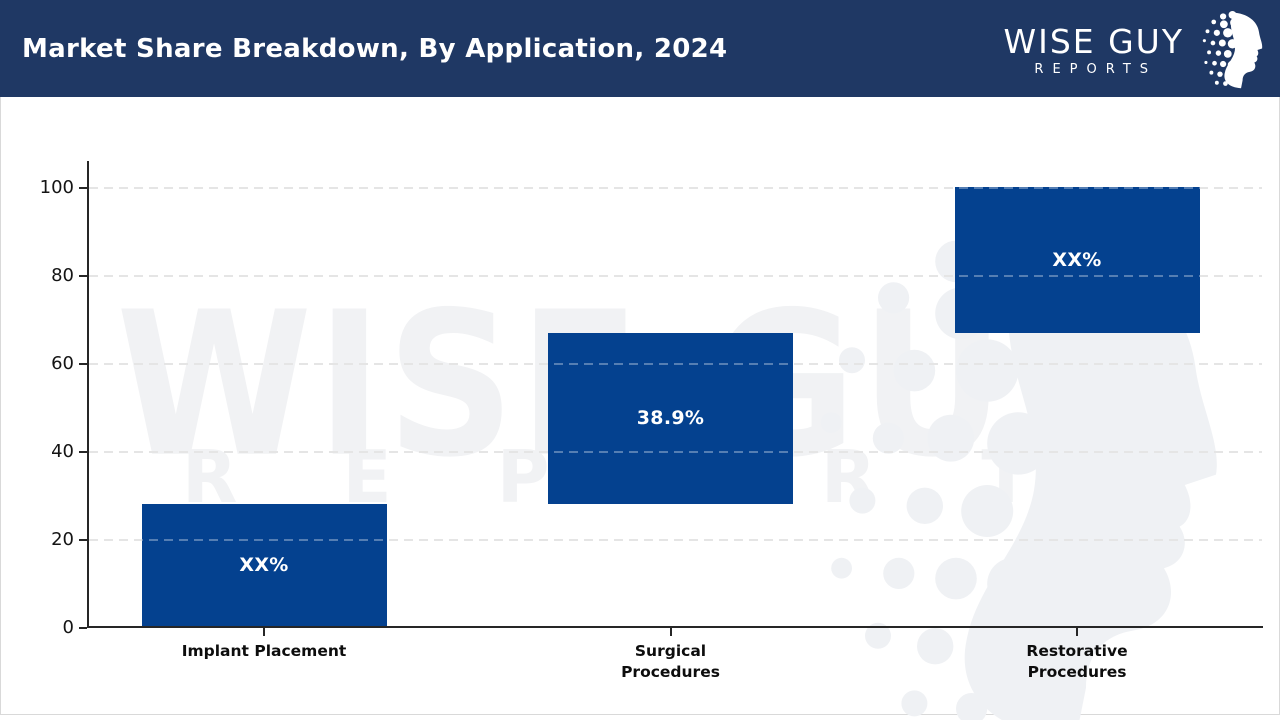  Describe the element at coordinates (62, 363) in the screenshot. I see `y-tick-label: 60` at that location.